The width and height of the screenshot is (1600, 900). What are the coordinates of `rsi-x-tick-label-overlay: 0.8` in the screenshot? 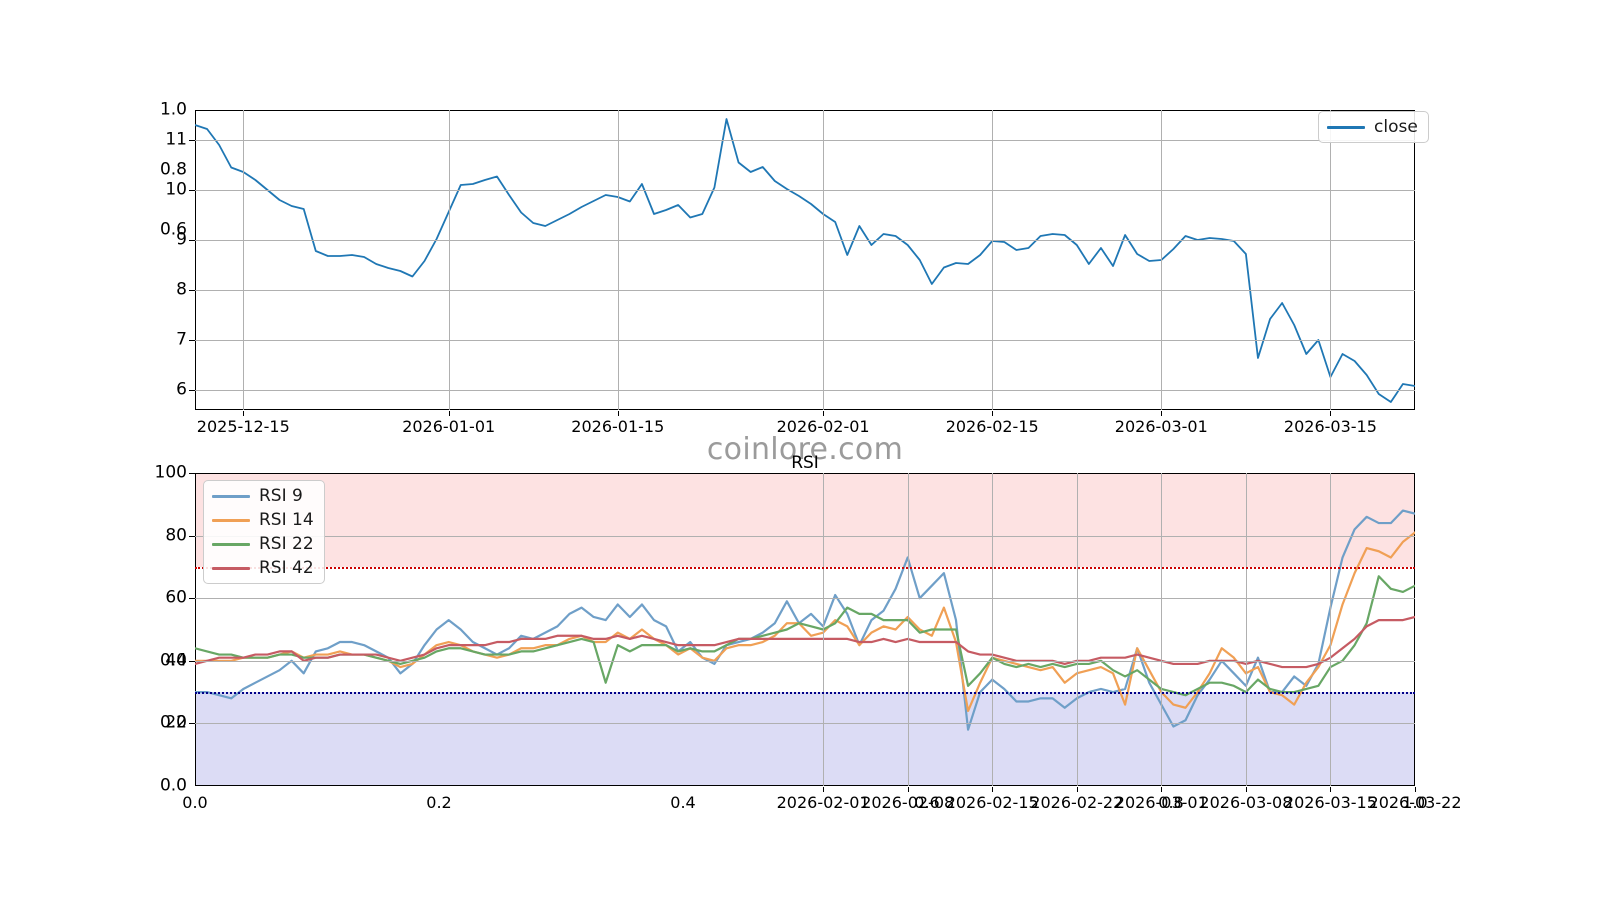 It's located at (1171, 802).